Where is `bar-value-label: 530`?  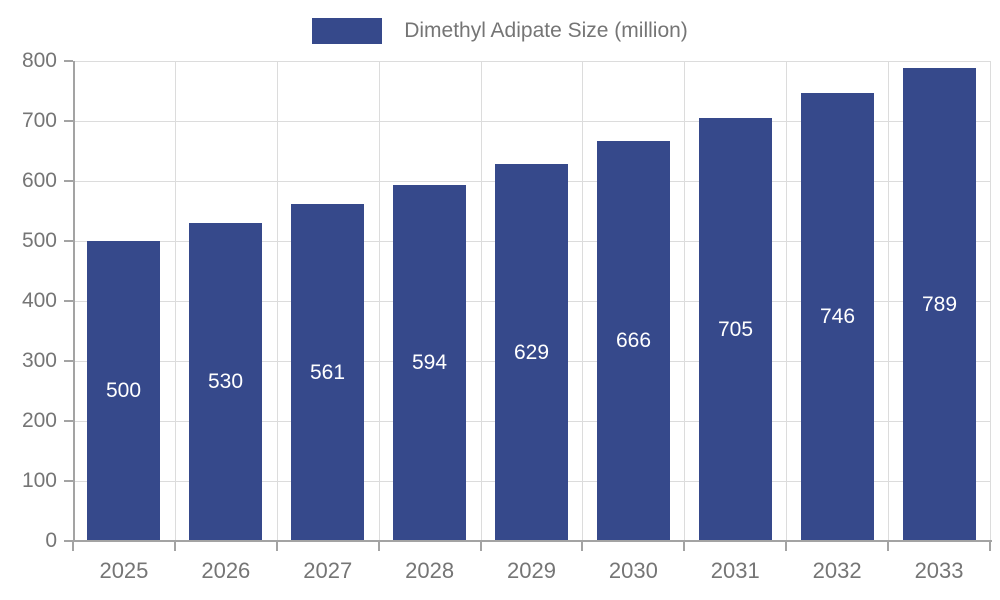 bar-value-label: 530 is located at coordinates (225, 381).